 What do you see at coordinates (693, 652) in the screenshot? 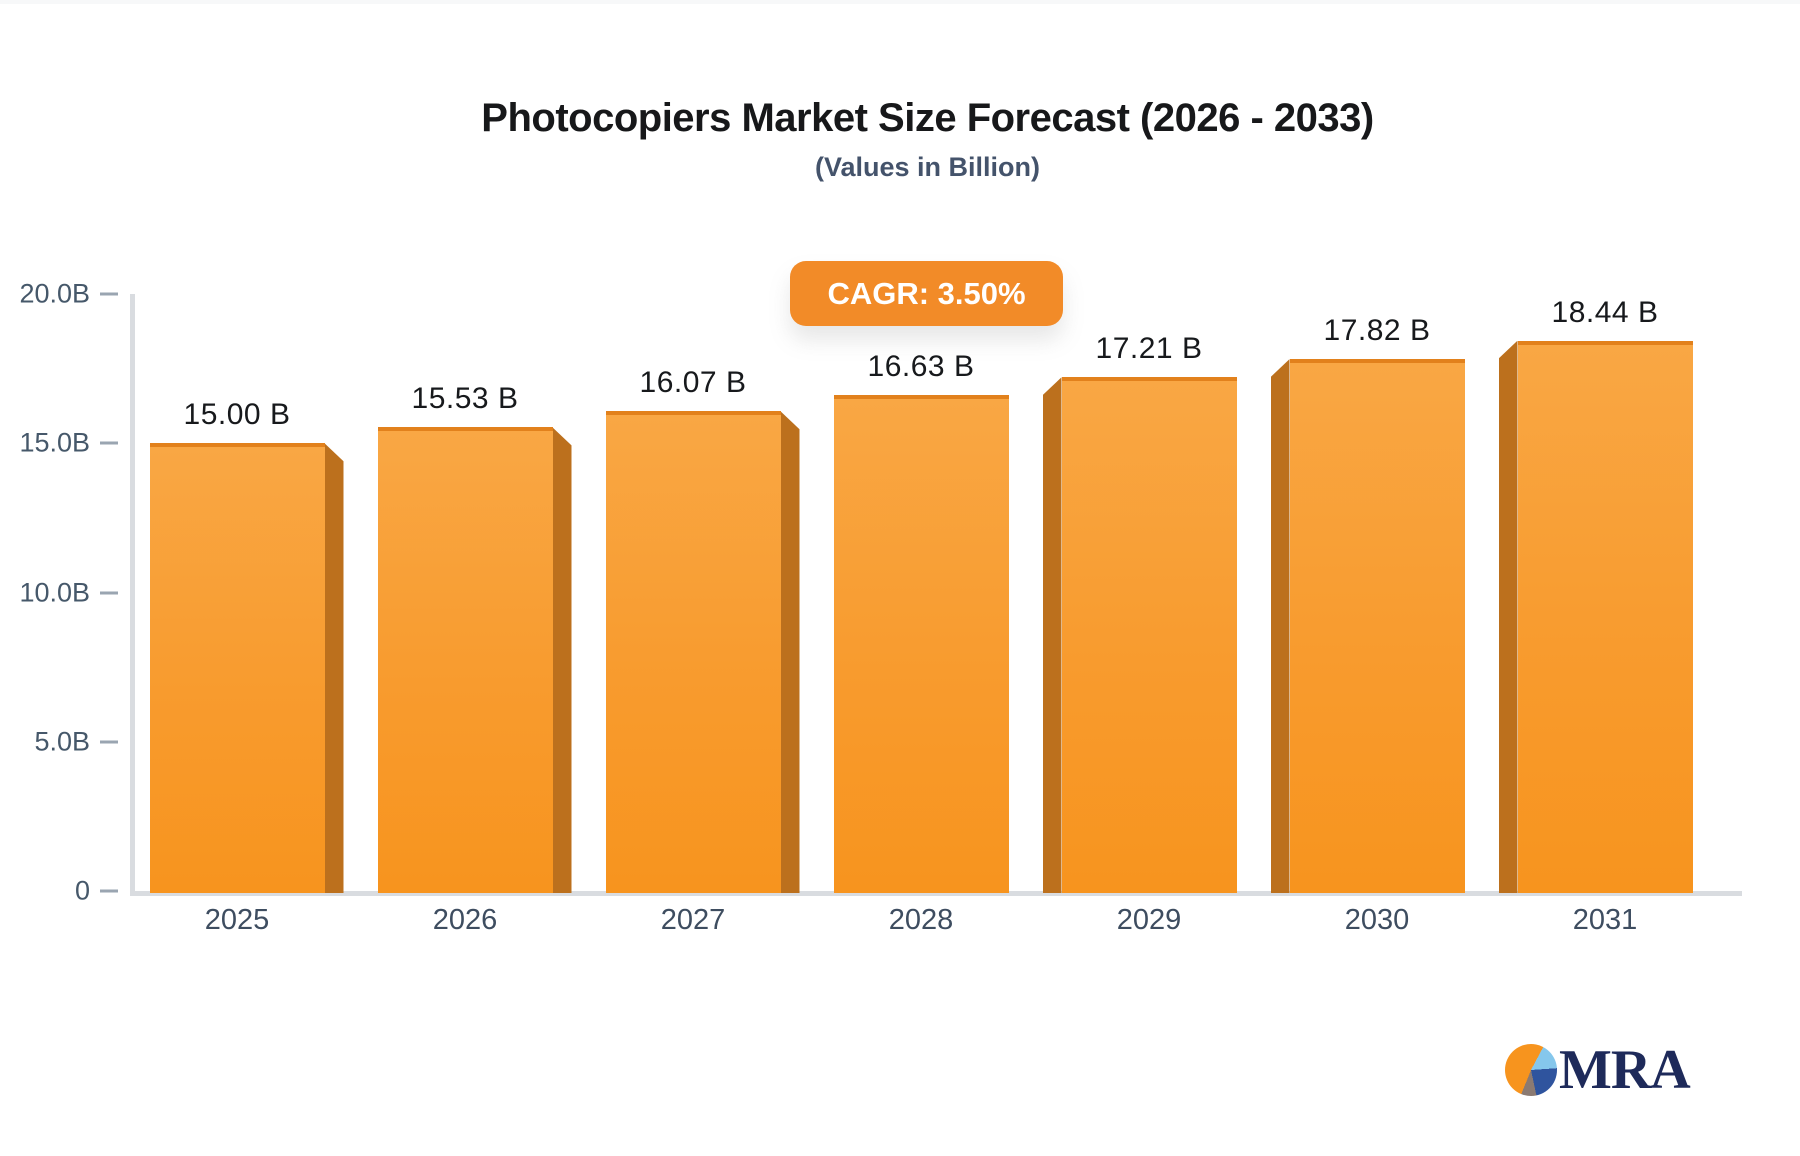
I see `bar-2027` at bounding box center [693, 652].